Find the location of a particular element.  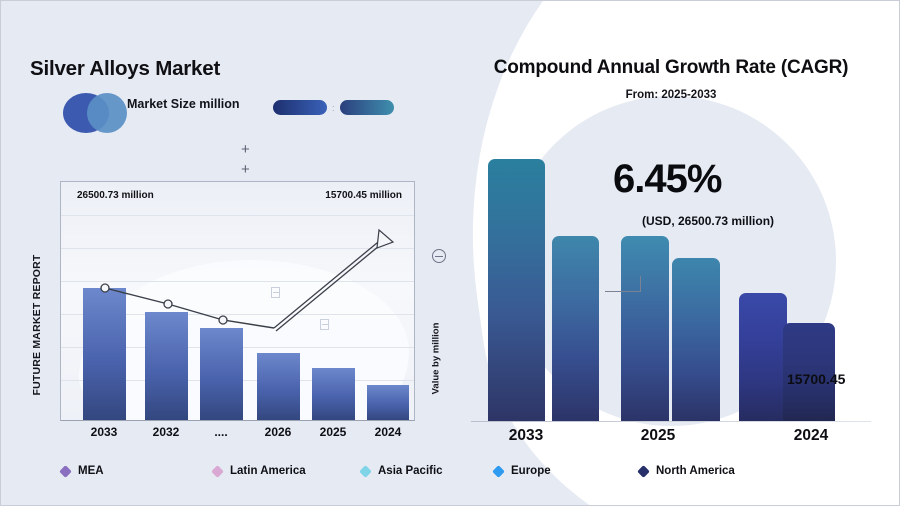

x-label-2032: 2032 is located at coordinates (166, 432).